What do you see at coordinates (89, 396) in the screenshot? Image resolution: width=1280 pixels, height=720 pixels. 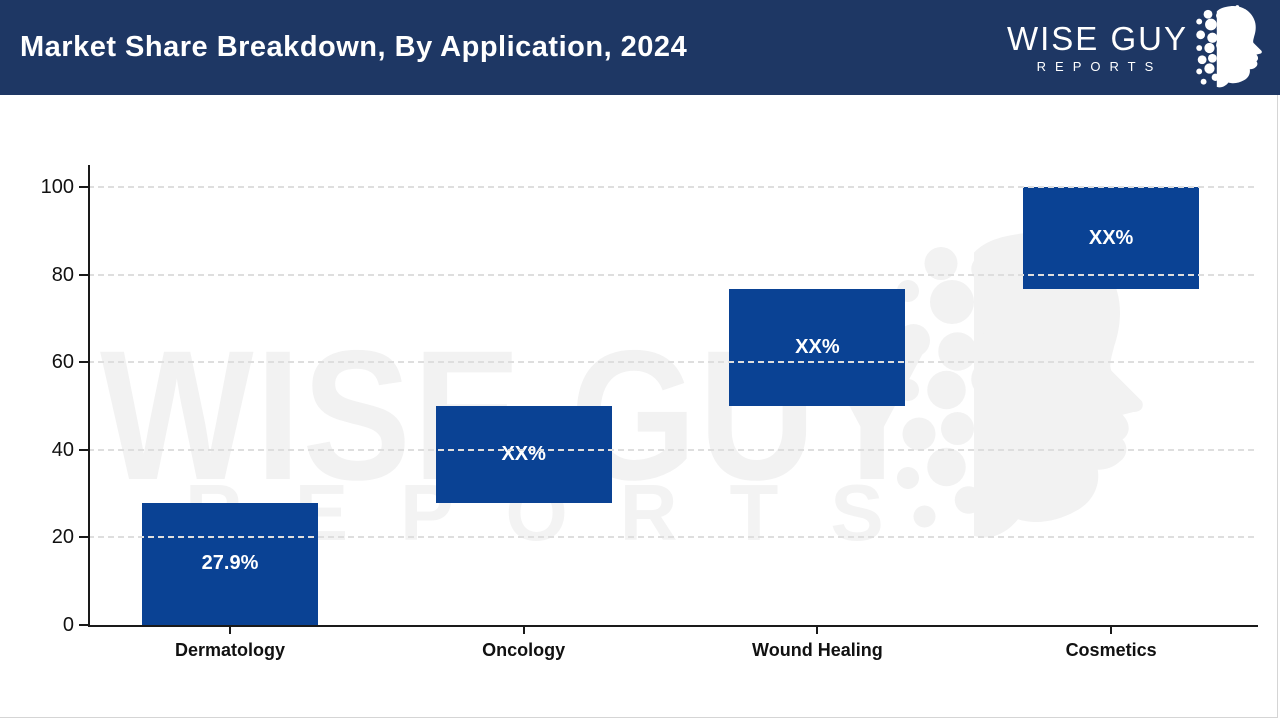 I see `y-axis-line` at bounding box center [89, 396].